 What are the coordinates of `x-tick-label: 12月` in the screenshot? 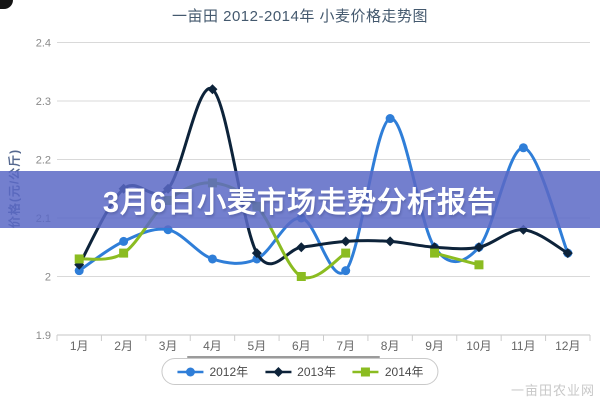 It's located at (567, 346).